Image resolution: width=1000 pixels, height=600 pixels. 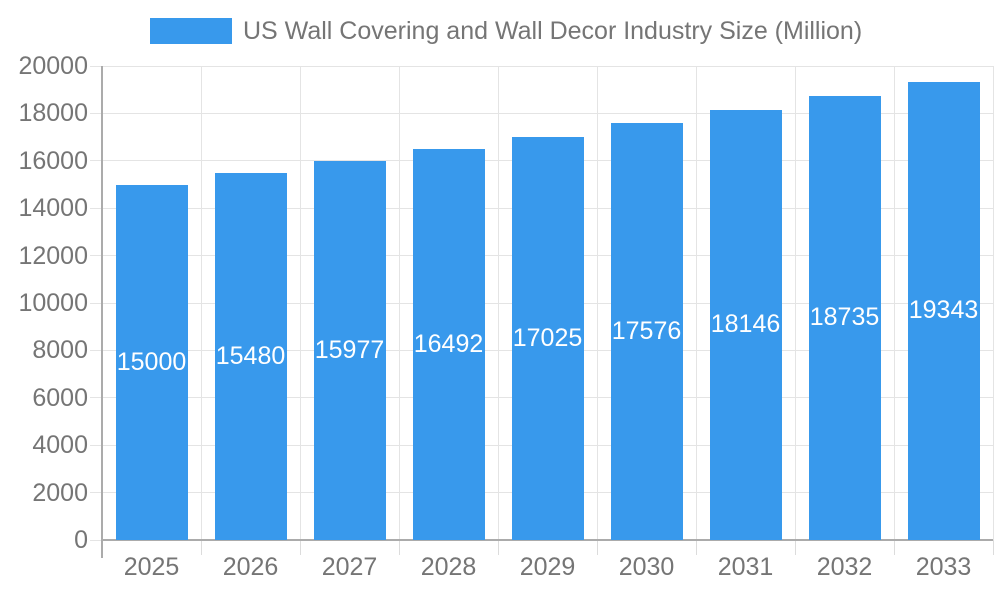 What do you see at coordinates (943, 567) in the screenshot?
I see `x-tick-label: 2033` at bounding box center [943, 567].